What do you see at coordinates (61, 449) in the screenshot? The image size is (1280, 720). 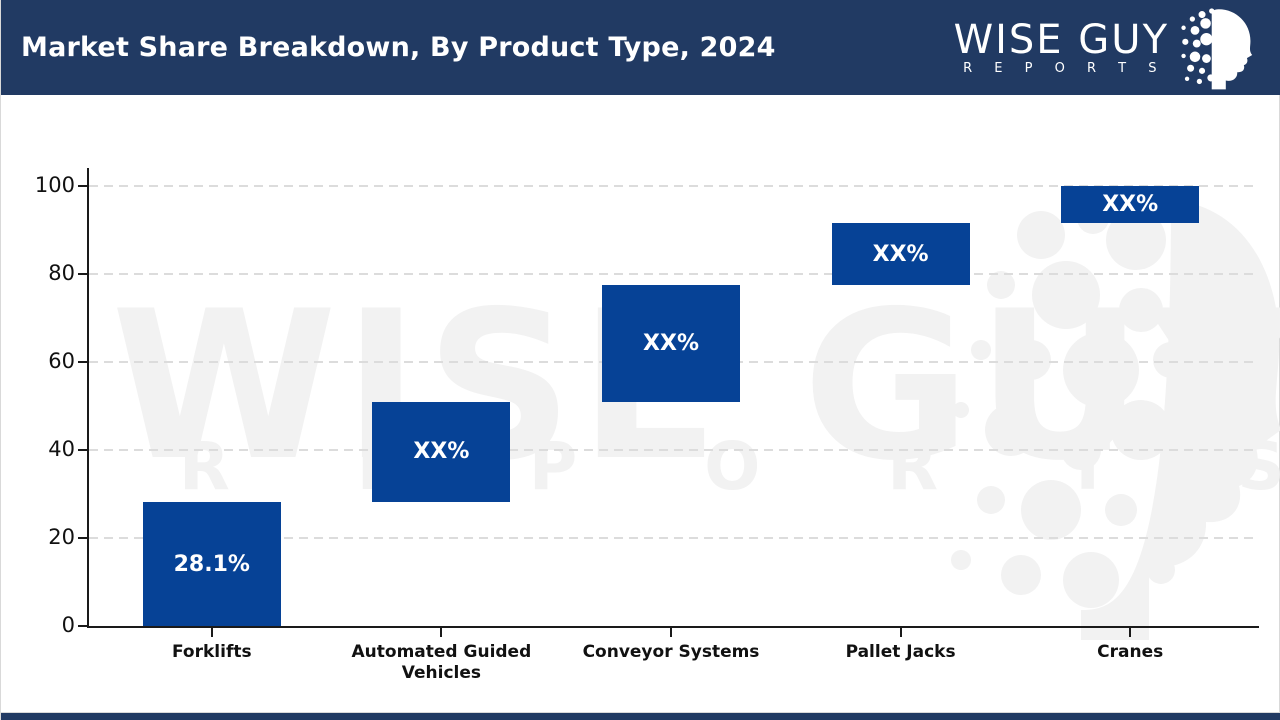 I see `y-tick-label: 40` at bounding box center [61, 449].